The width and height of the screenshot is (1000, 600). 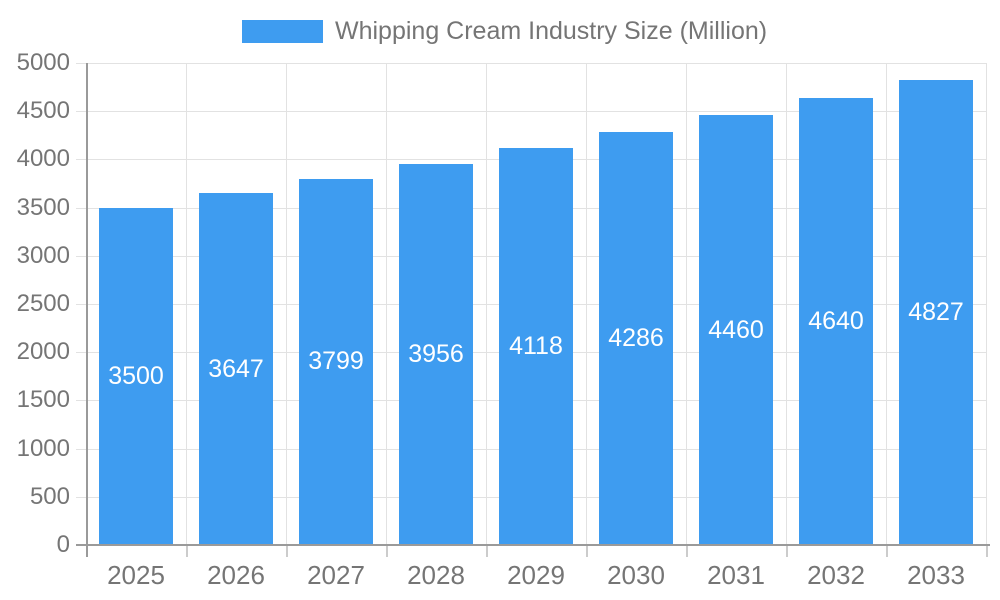 I want to click on y-axis-line, so click(x=87, y=310).